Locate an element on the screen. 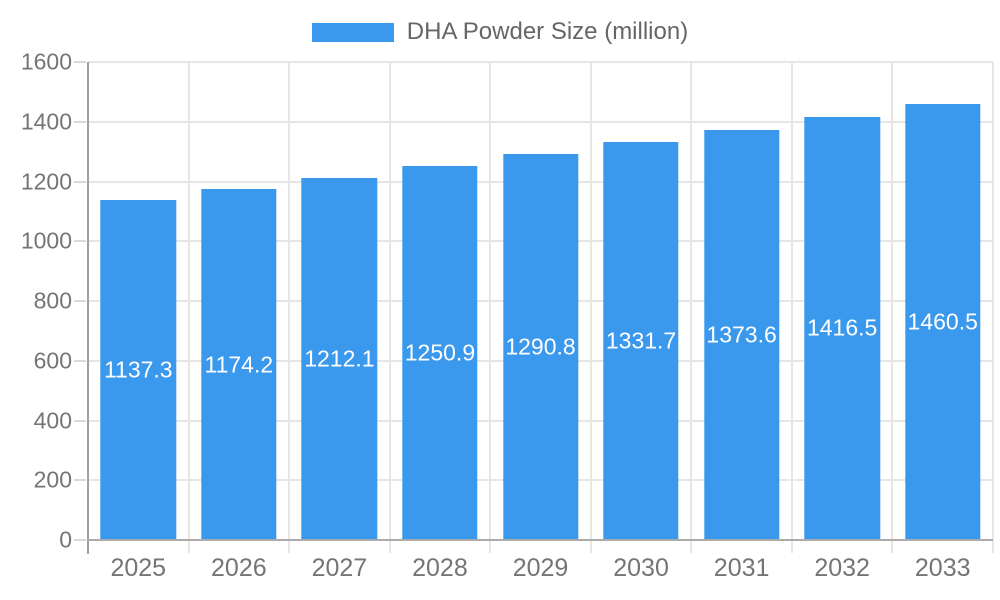 This screenshot has height=600, width=1000. legend-label: DHA Powder Size (million) is located at coordinates (547, 31).